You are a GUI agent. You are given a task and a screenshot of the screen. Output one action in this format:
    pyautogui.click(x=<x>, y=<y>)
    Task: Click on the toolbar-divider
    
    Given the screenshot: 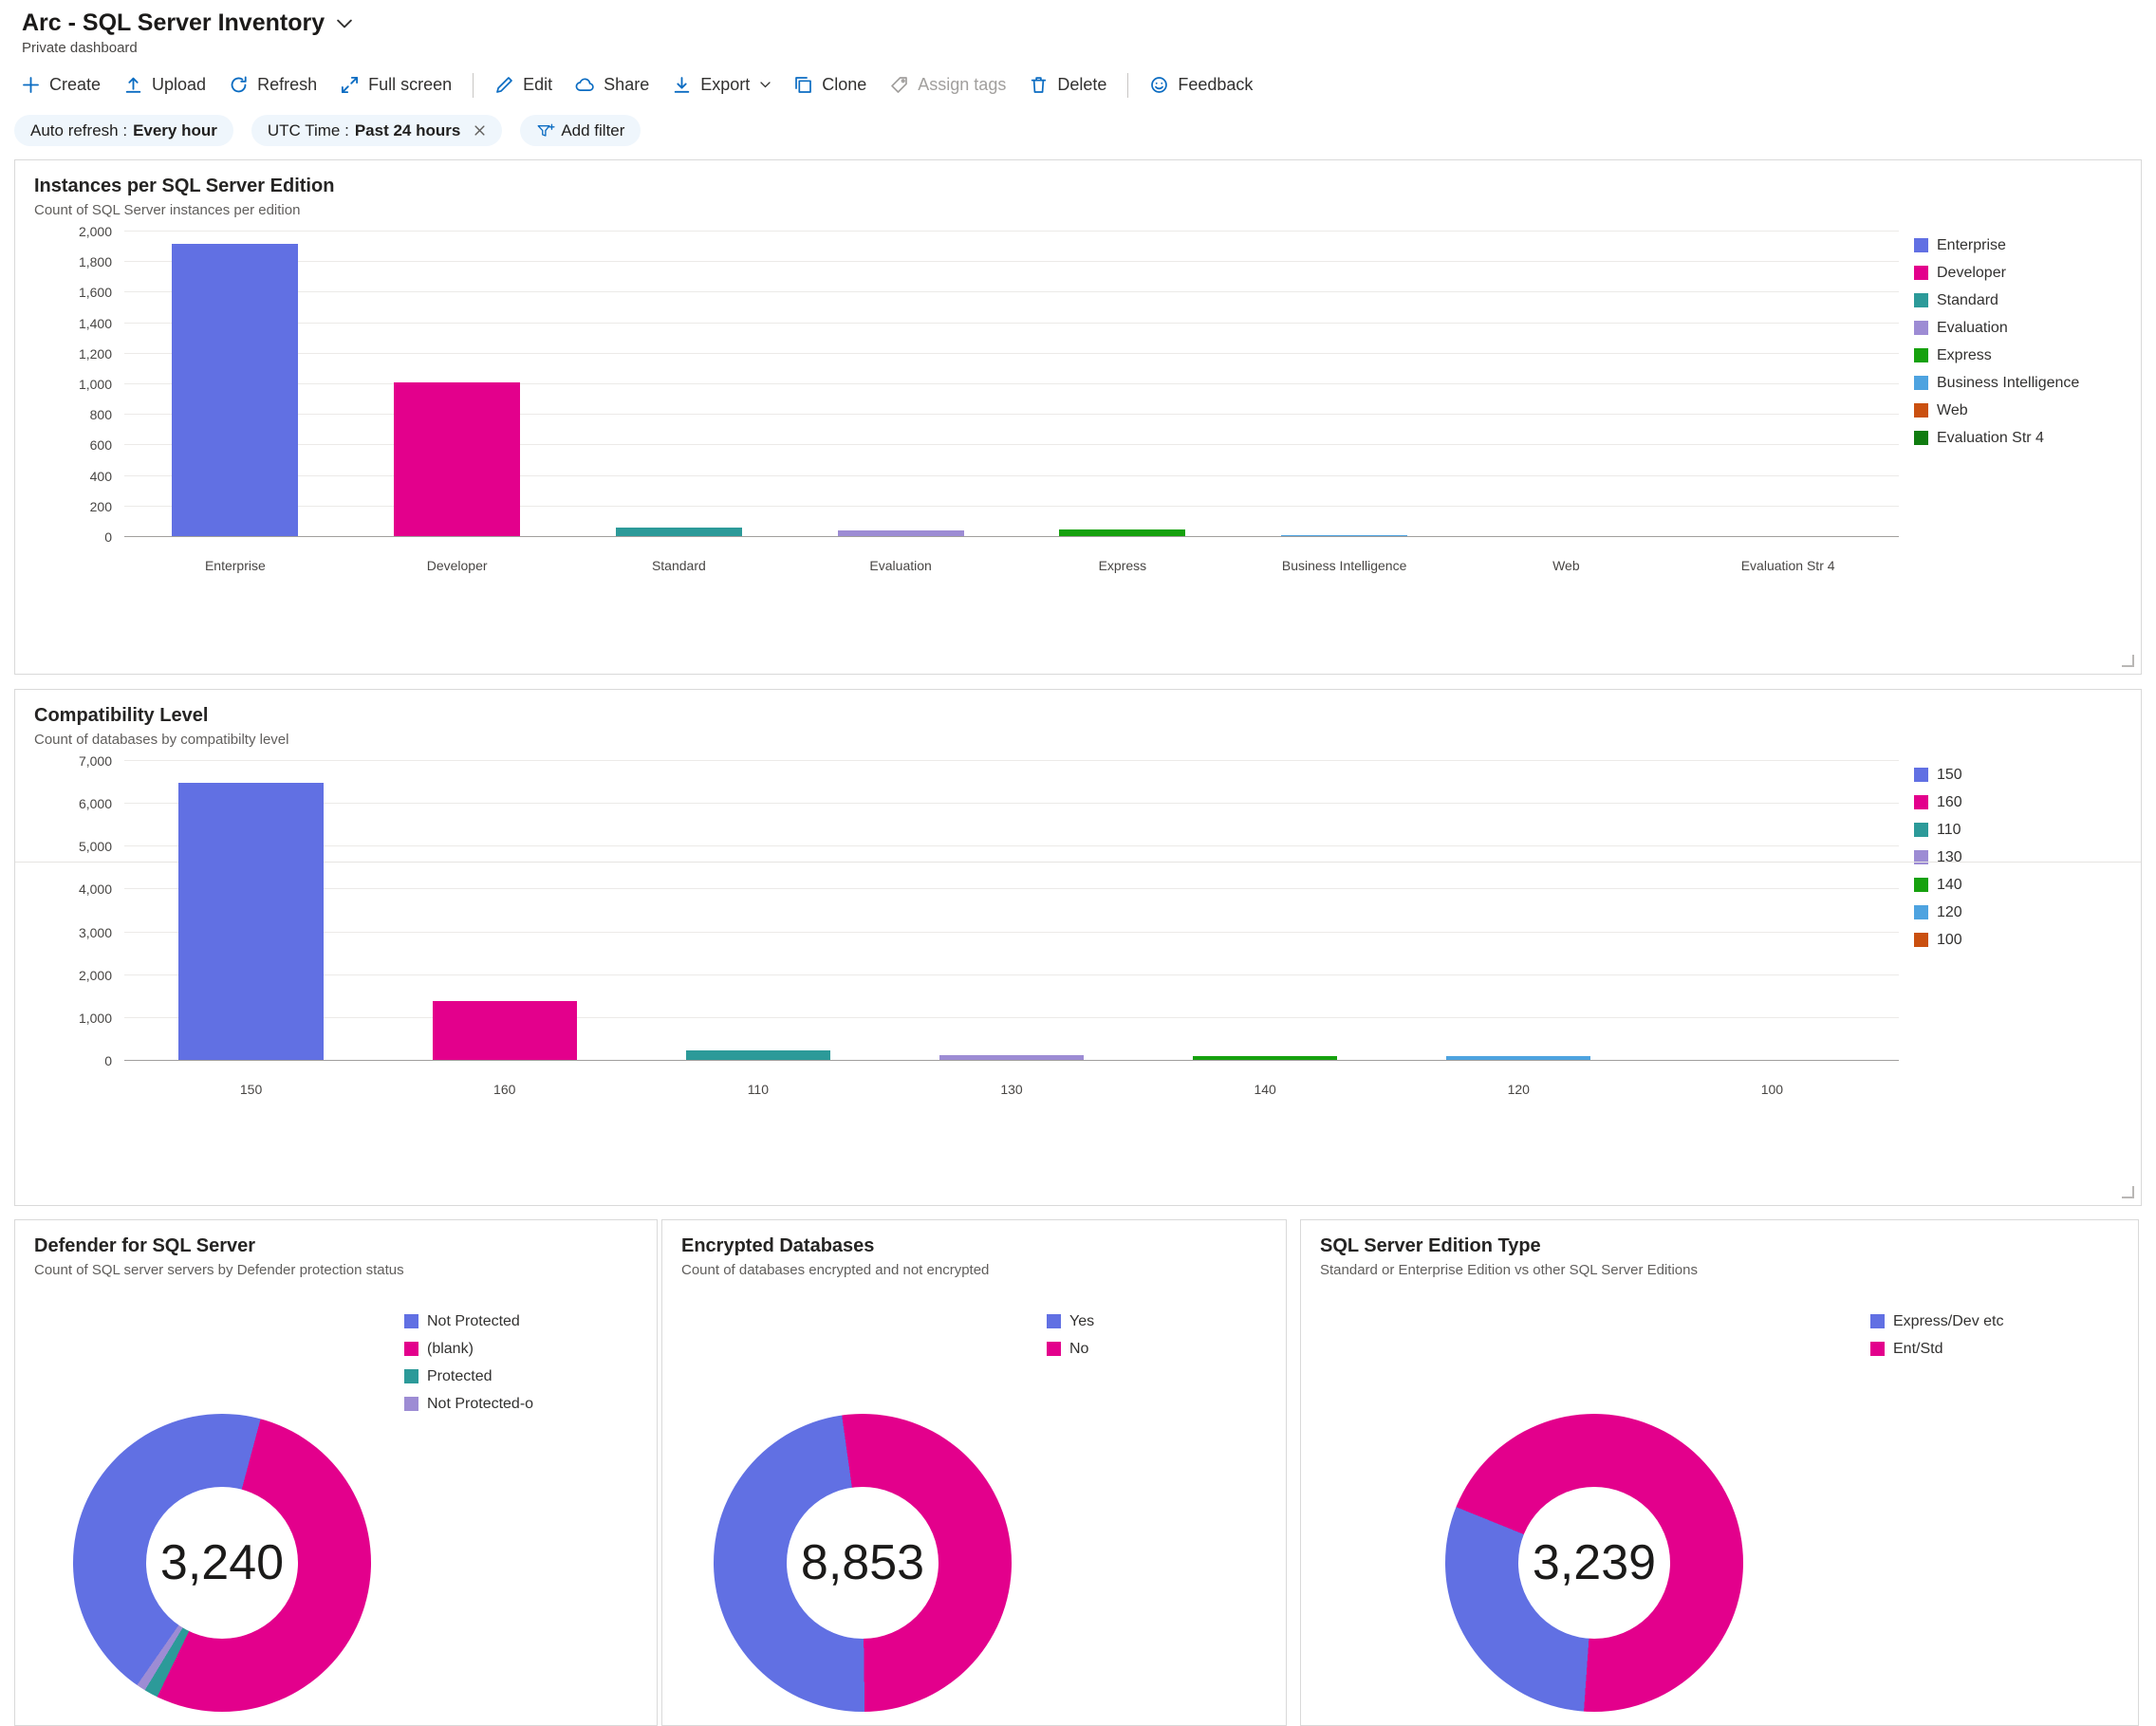 What is the action you would take?
    pyautogui.click(x=1128, y=85)
    